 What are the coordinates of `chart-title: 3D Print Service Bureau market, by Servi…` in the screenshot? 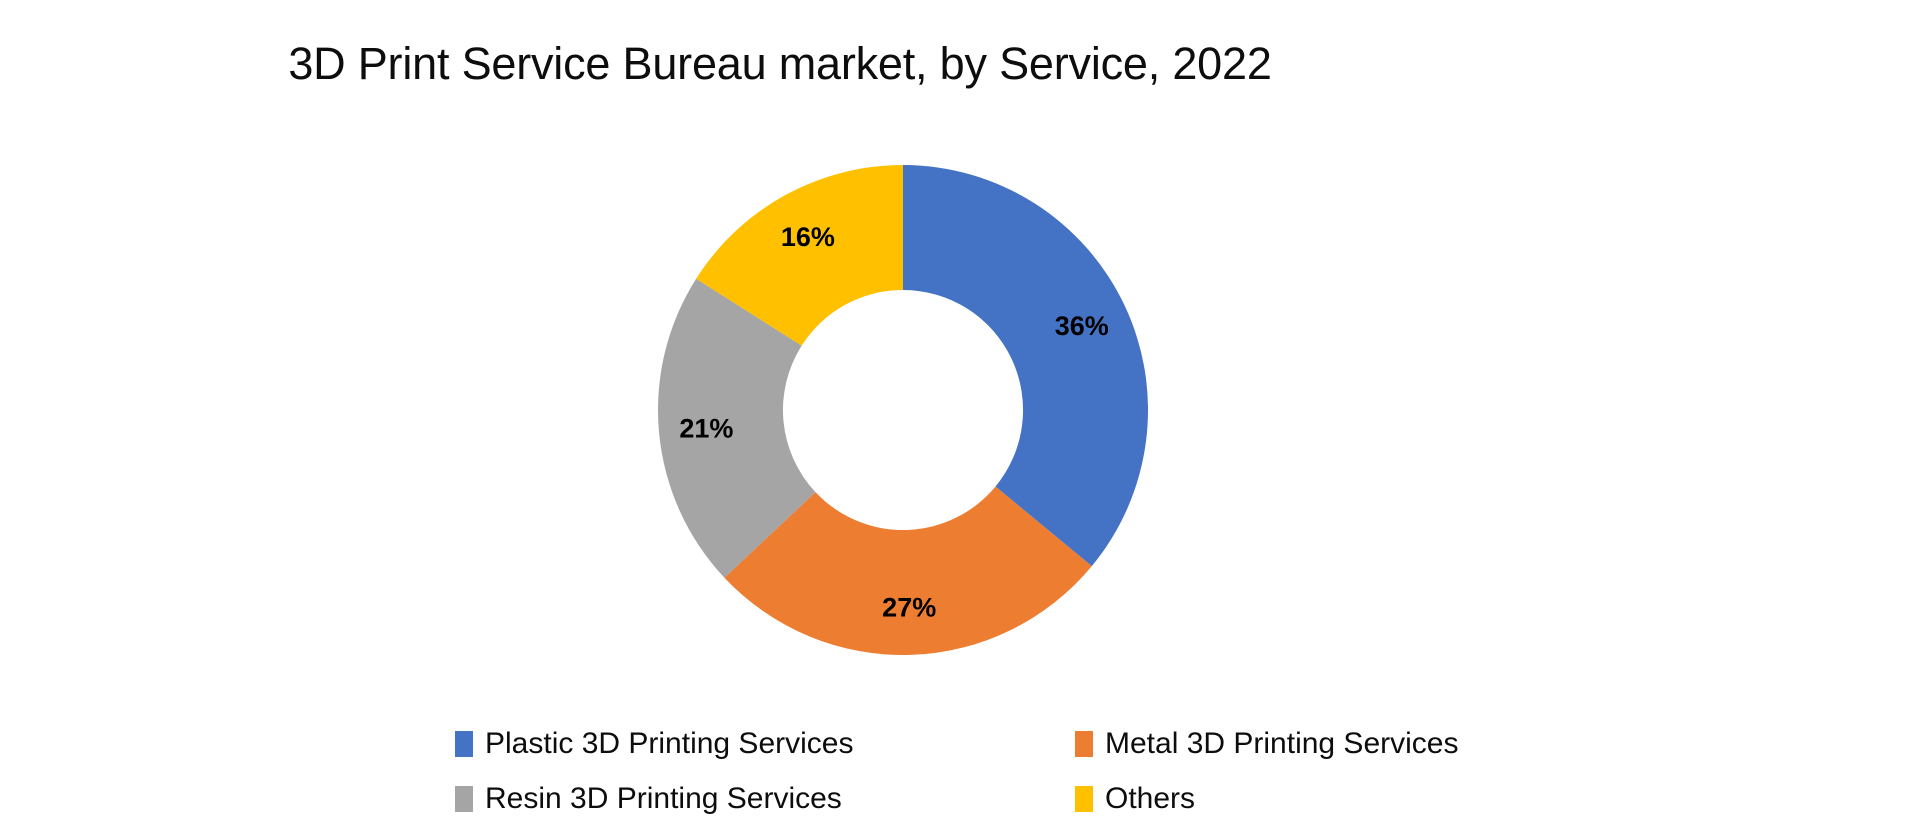 It's located at (780, 63).